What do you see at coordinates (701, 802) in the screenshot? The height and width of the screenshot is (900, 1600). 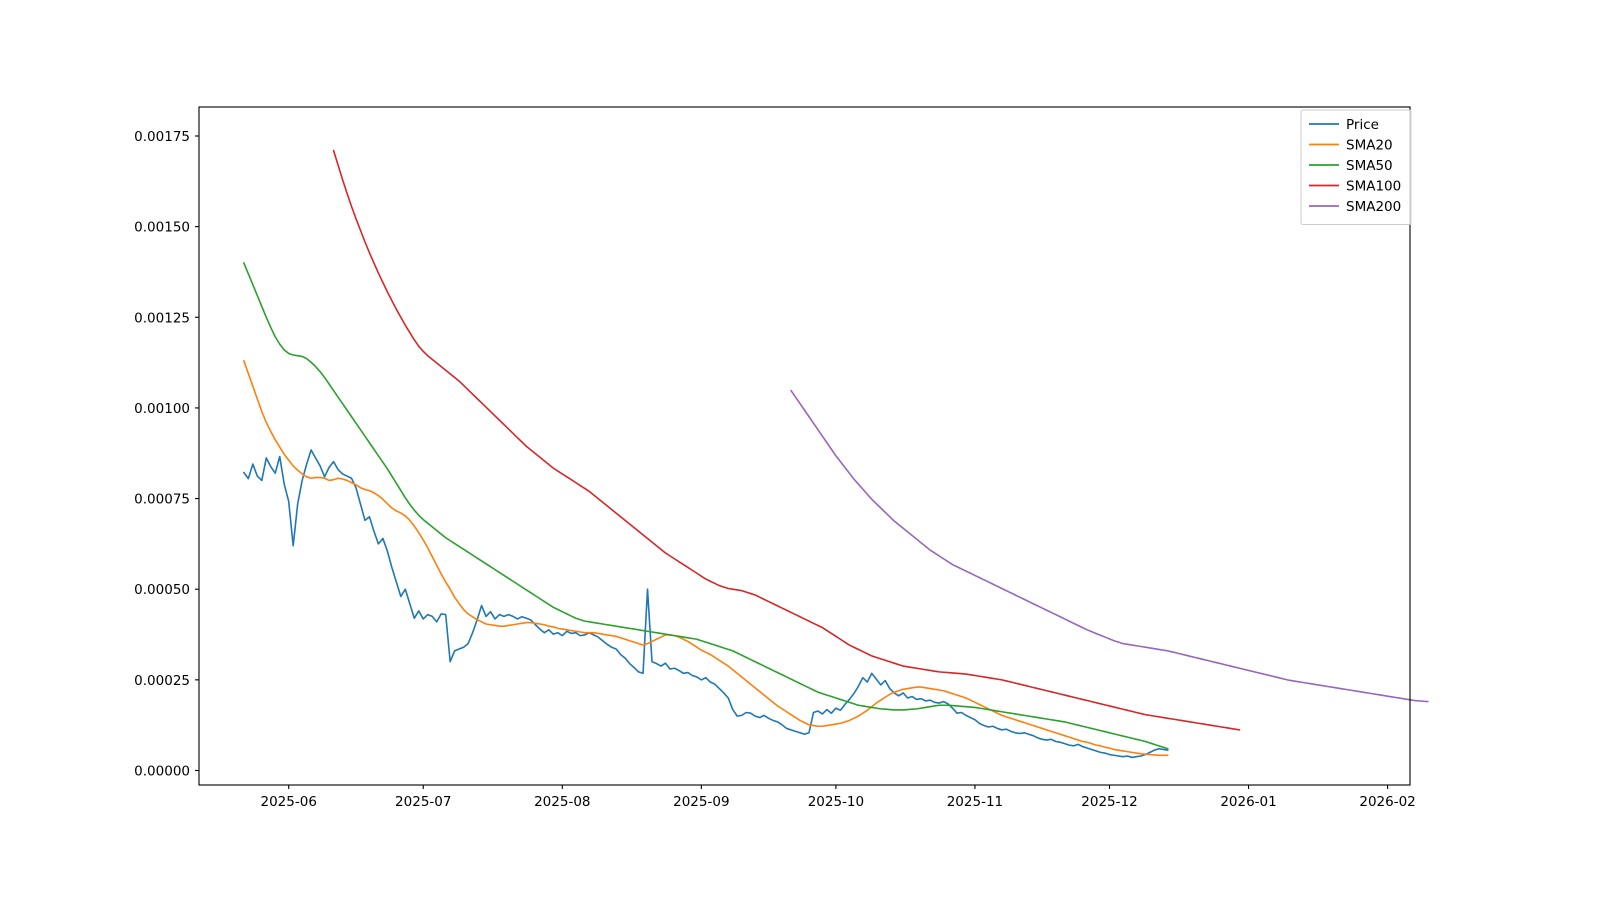 I see `x-tick-label: 2025-09` at bounding box center [701, 802].